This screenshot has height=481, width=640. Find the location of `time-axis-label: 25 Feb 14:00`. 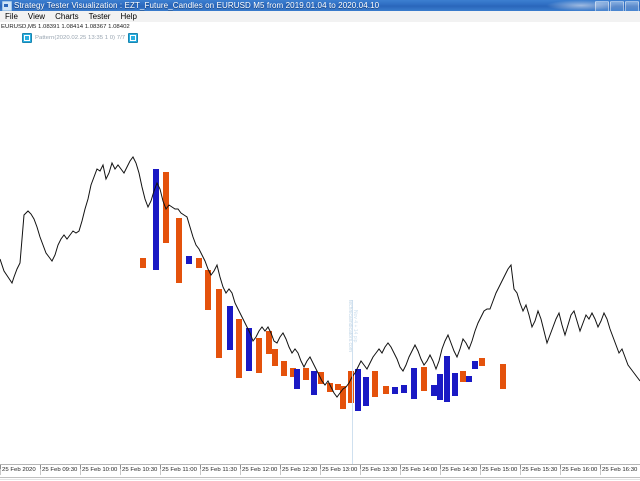

time-axis-label: 25 Feb 14:00 is located at coordinates (420, 470).